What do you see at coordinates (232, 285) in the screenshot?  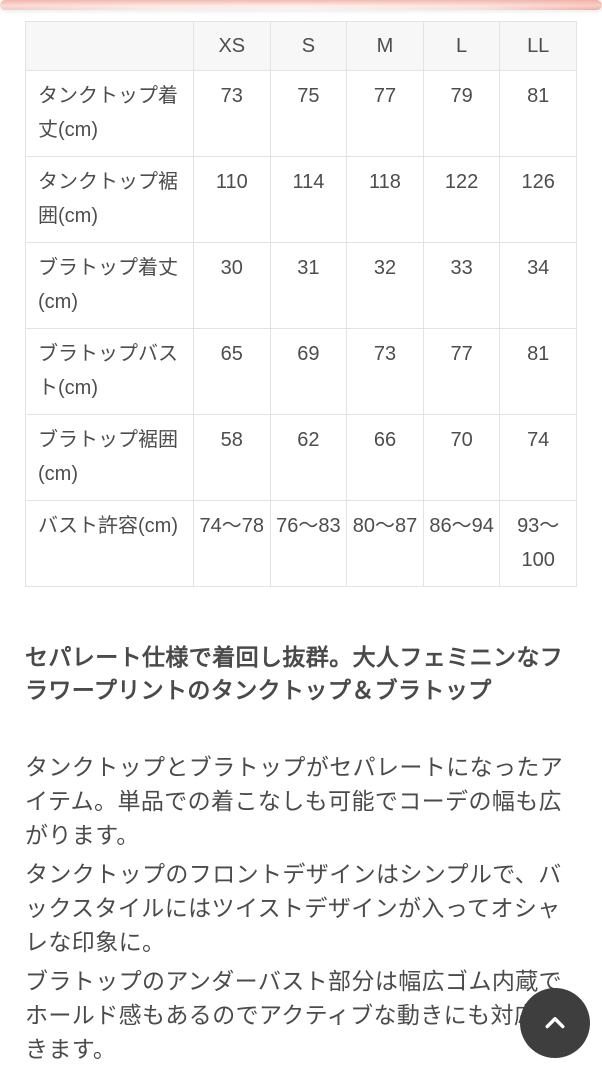 I see `size-value-cell: 30` at bounding box center [232, 285].